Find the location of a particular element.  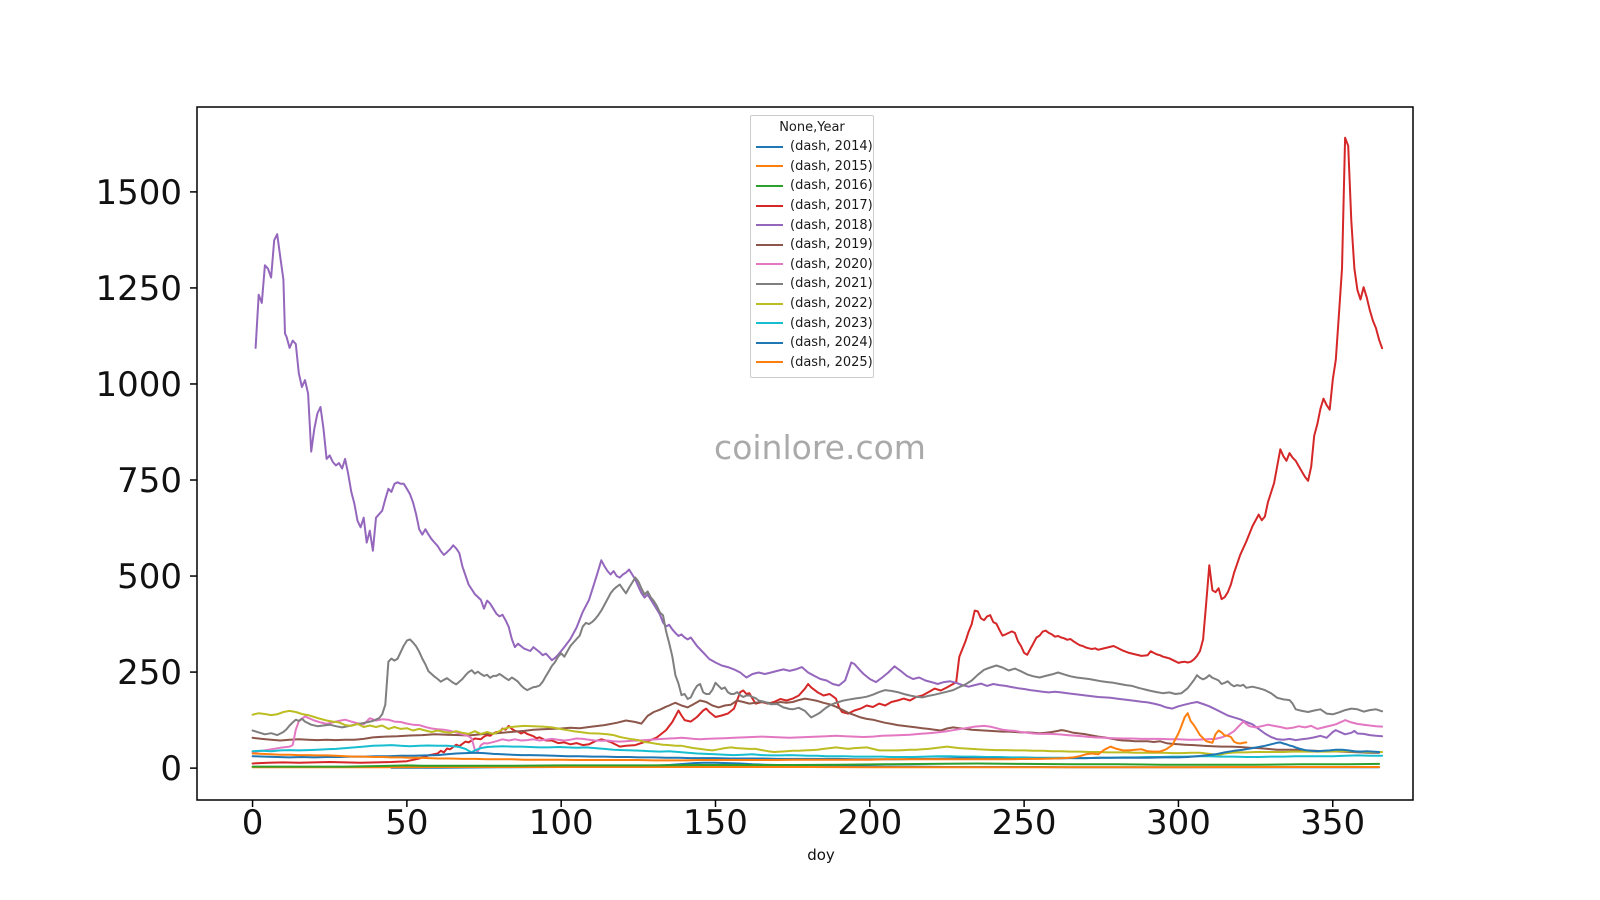

legend-item-label: (dash, 2025) is located at coordinates (831, 362).